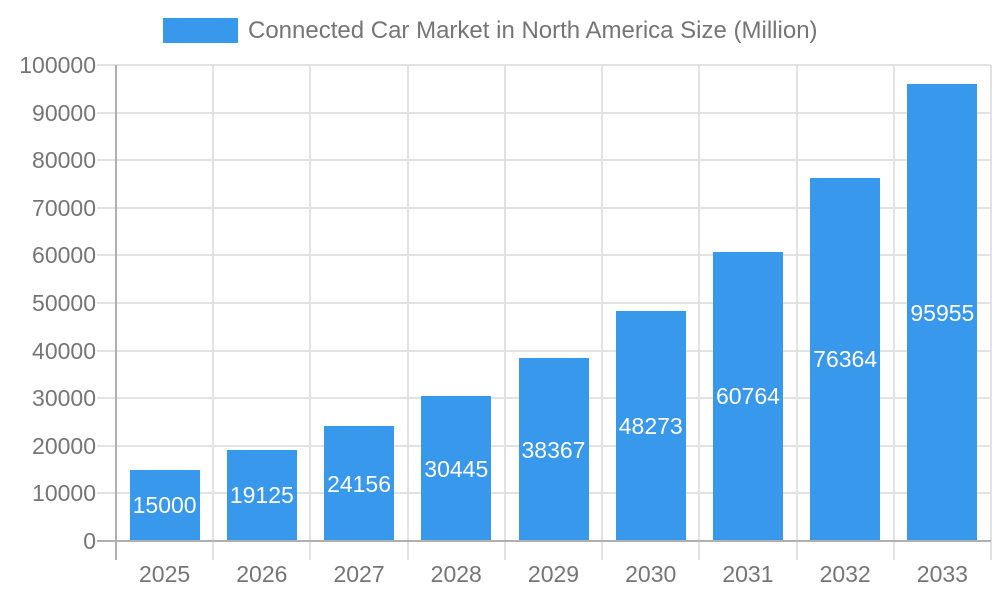 The height and width of the screenshot is (600, 1000). I want to click on bar-value-label: 76364, so click(845, 359).